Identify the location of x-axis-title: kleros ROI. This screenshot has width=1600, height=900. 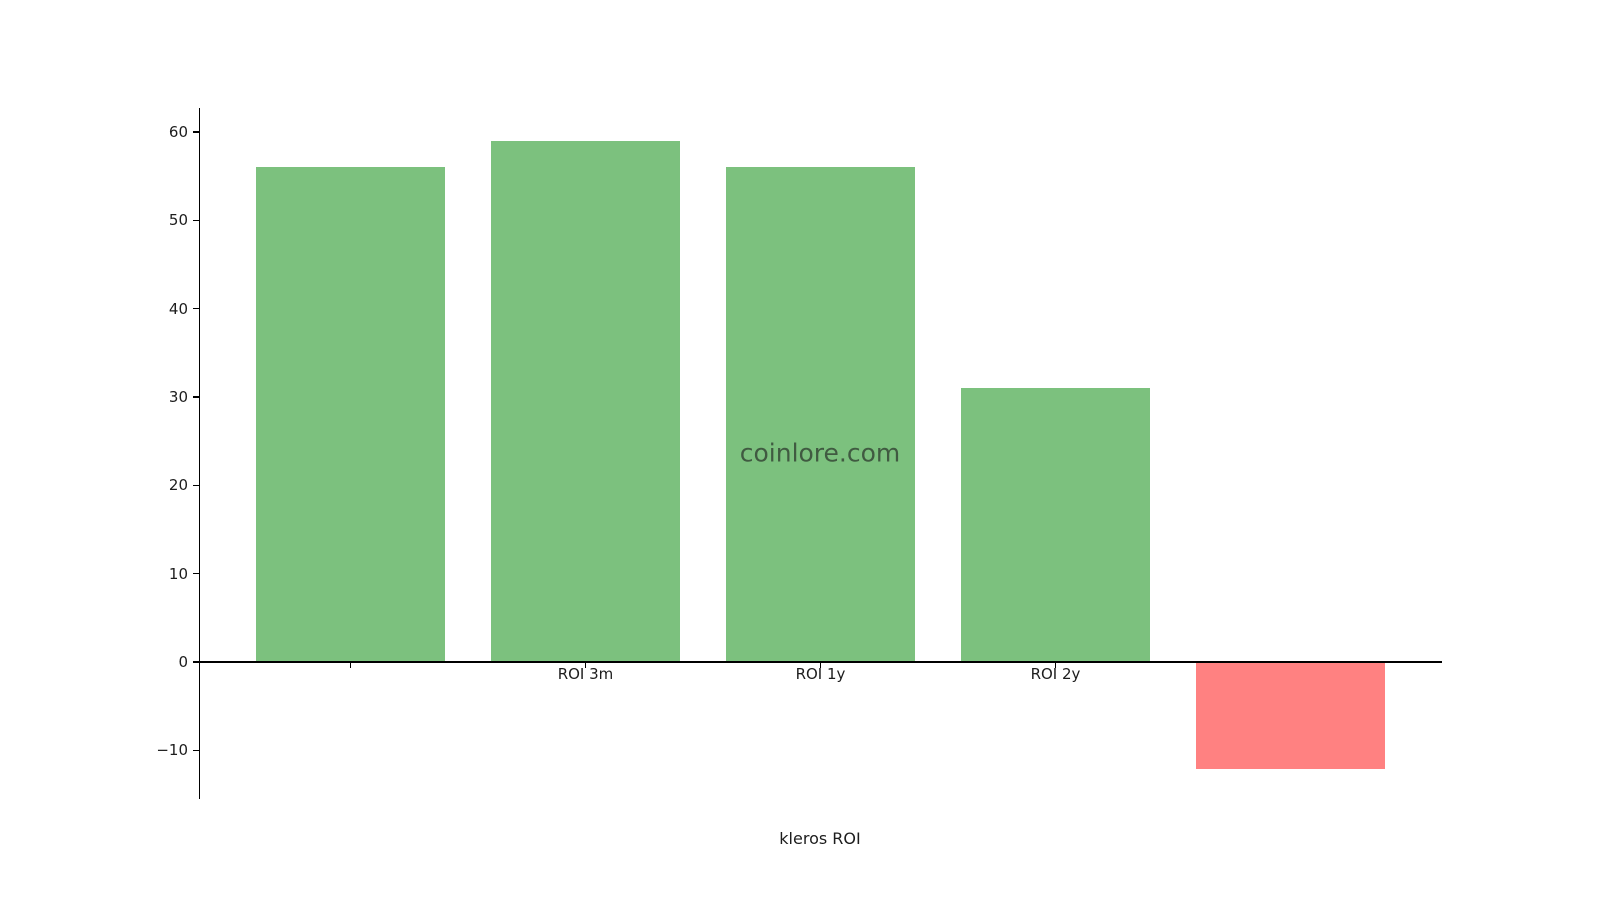
(820, 838).